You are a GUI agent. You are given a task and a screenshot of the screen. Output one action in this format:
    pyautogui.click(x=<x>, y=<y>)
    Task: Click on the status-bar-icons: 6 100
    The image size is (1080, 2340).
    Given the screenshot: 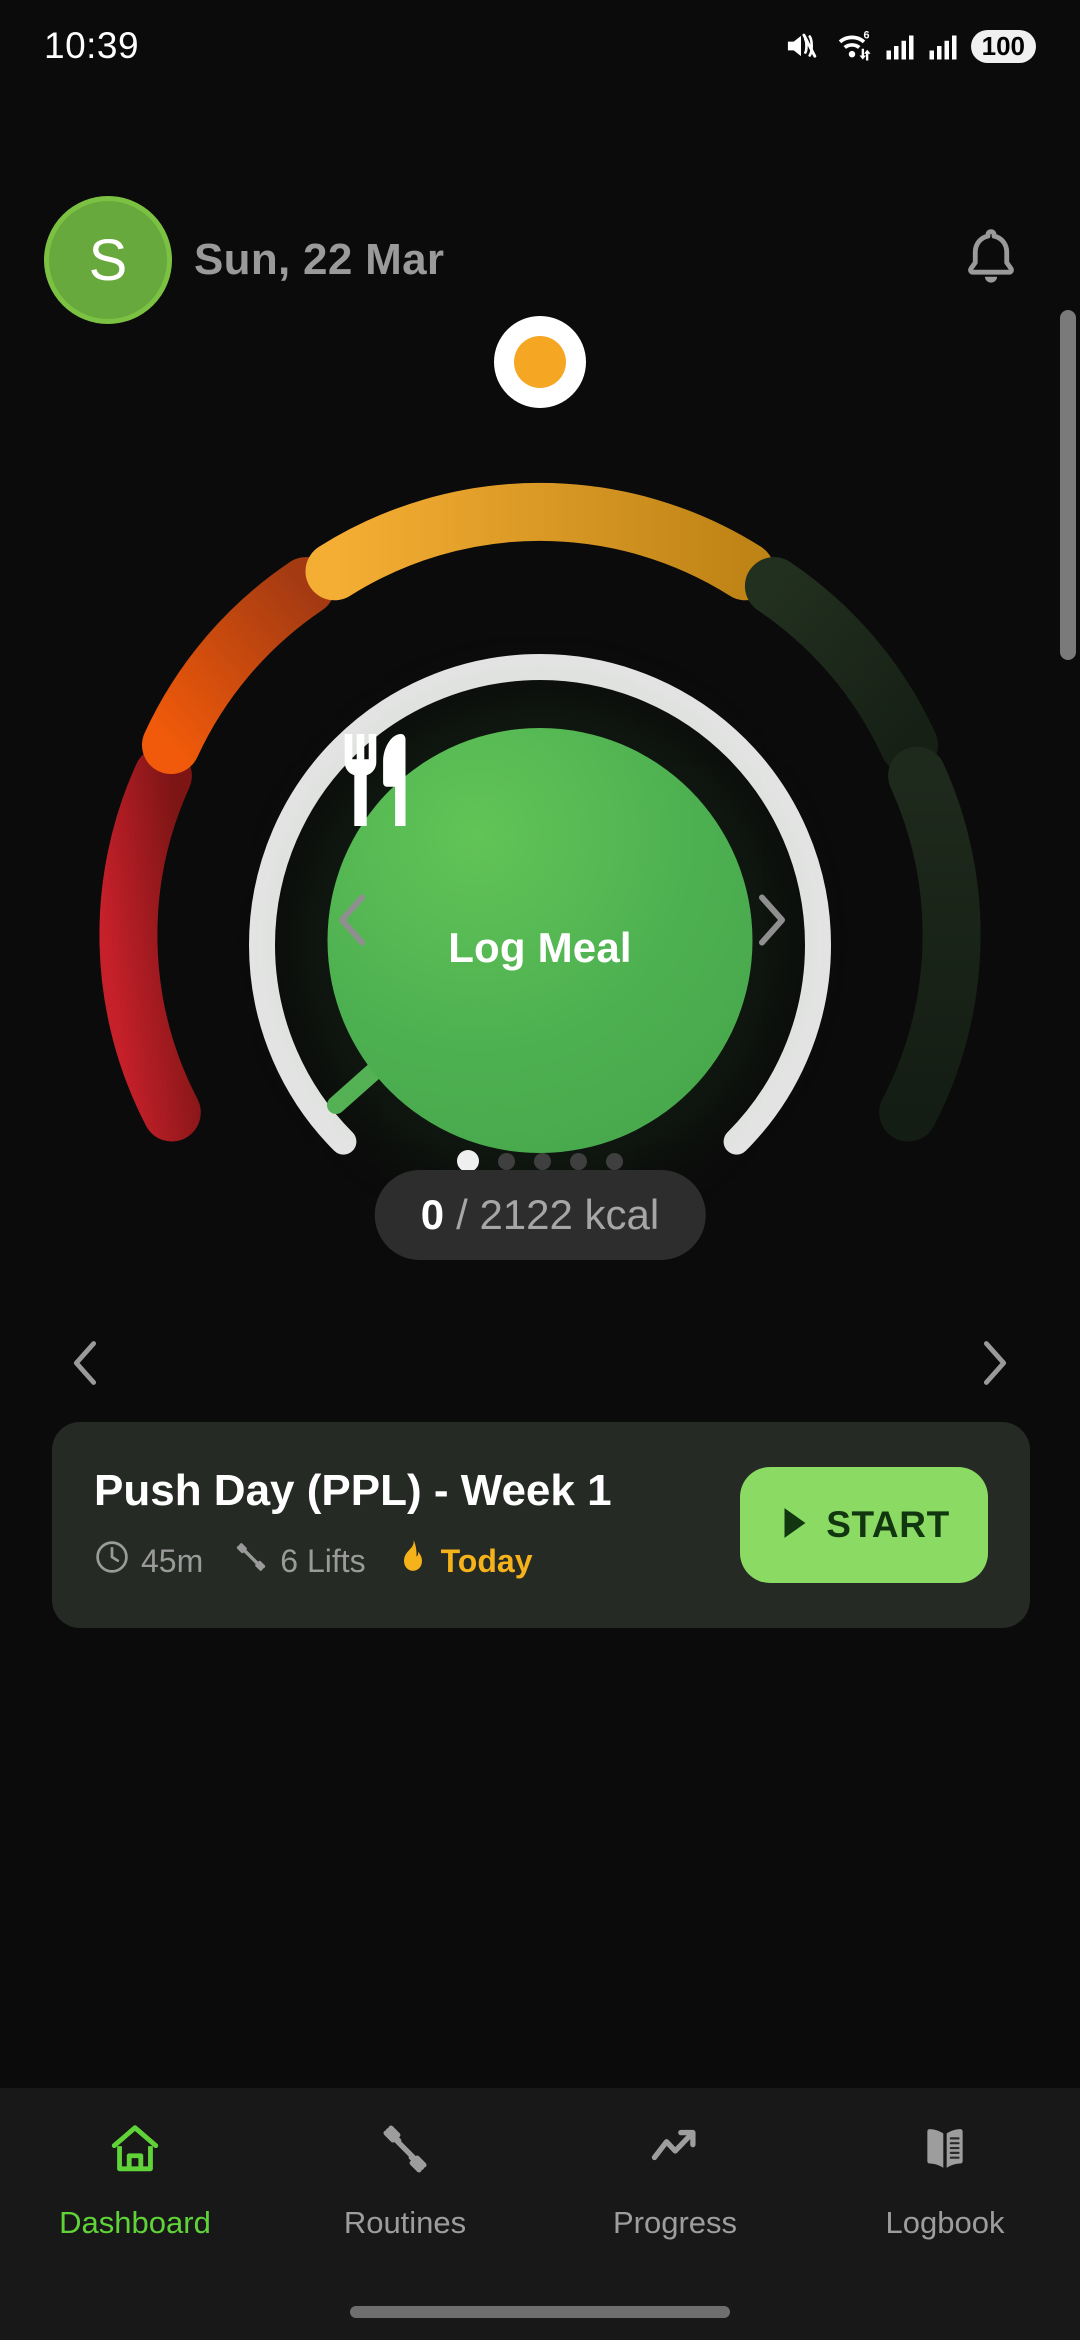 What is the action you would take?
    pyautogui.click(x=909, y=46)
    